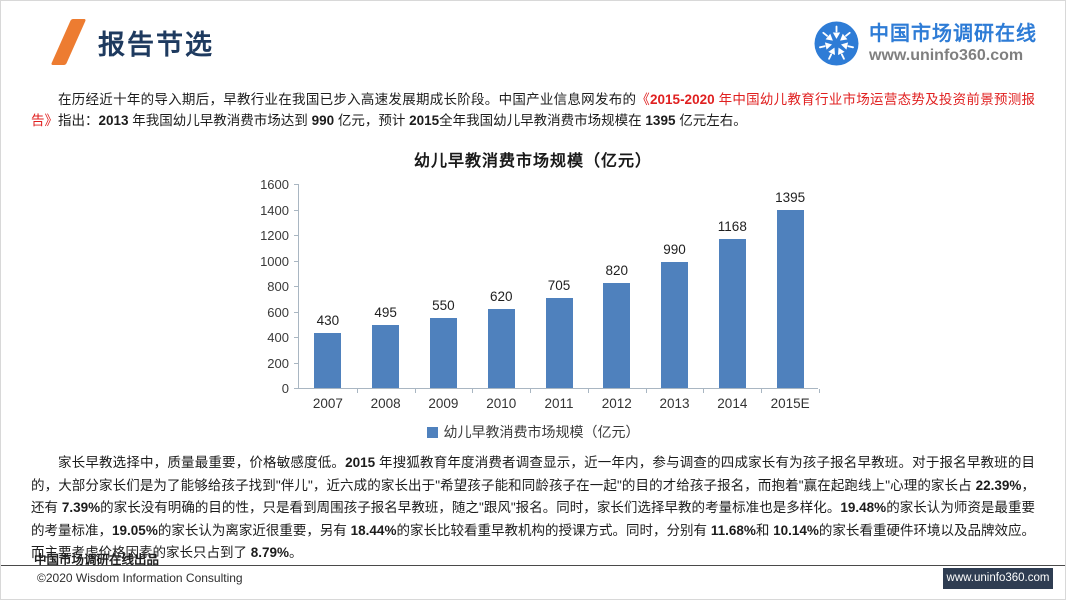 The height and width of the screenshot is (600, 1066). What do you see at coordinates (533, 496) in the screenshot?
I see `text-segment: ，还有` at bounding box center [533, 496].